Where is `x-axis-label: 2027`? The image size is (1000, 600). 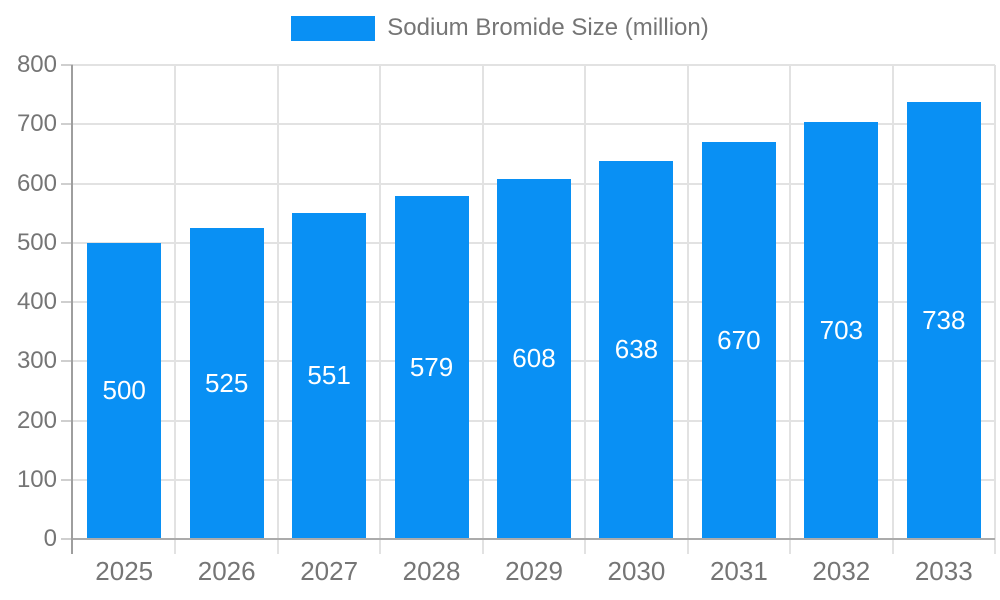 x-axis-label: 2027 is located at coordinates (329, 571).